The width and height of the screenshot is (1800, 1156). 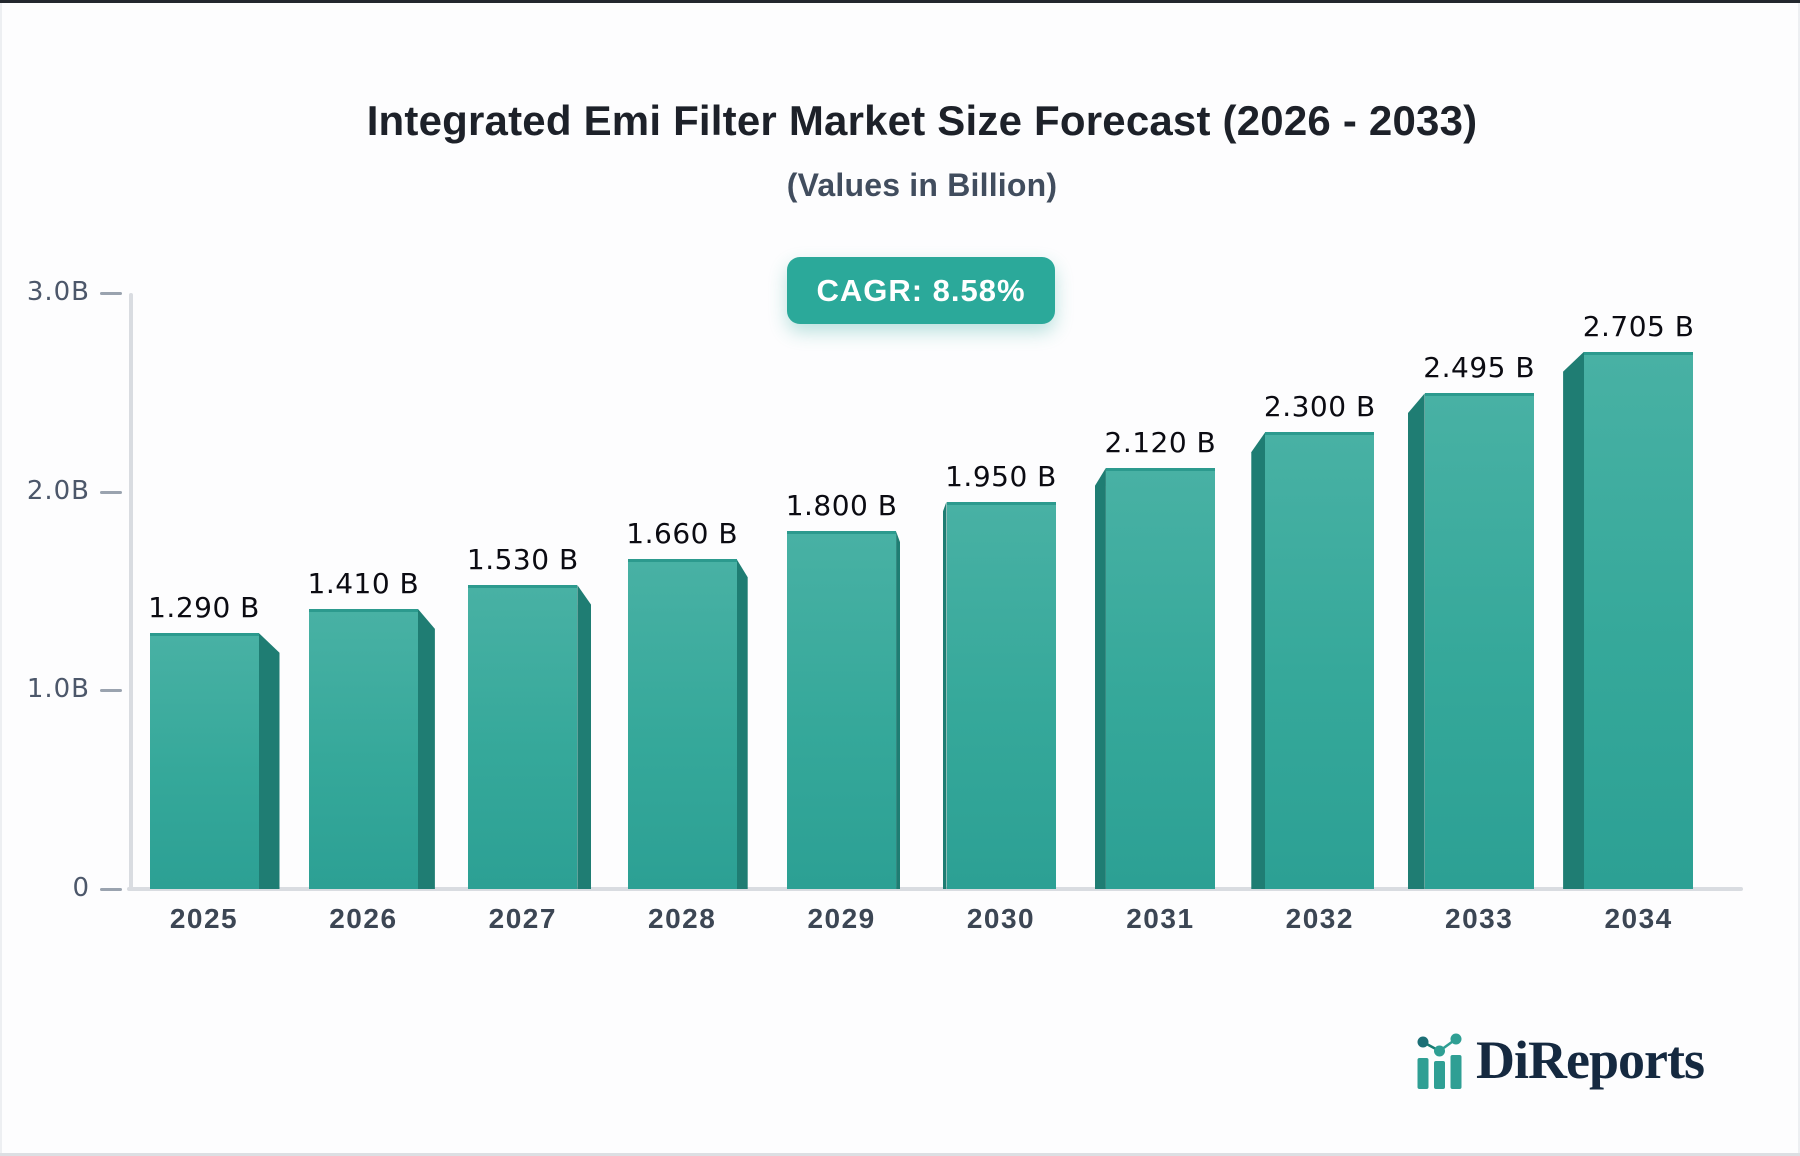 What do you see at coordinates (522, 560) in the screenshot?
I see `bar-value-label: 1.530 B` at bounding box center [522, 560].